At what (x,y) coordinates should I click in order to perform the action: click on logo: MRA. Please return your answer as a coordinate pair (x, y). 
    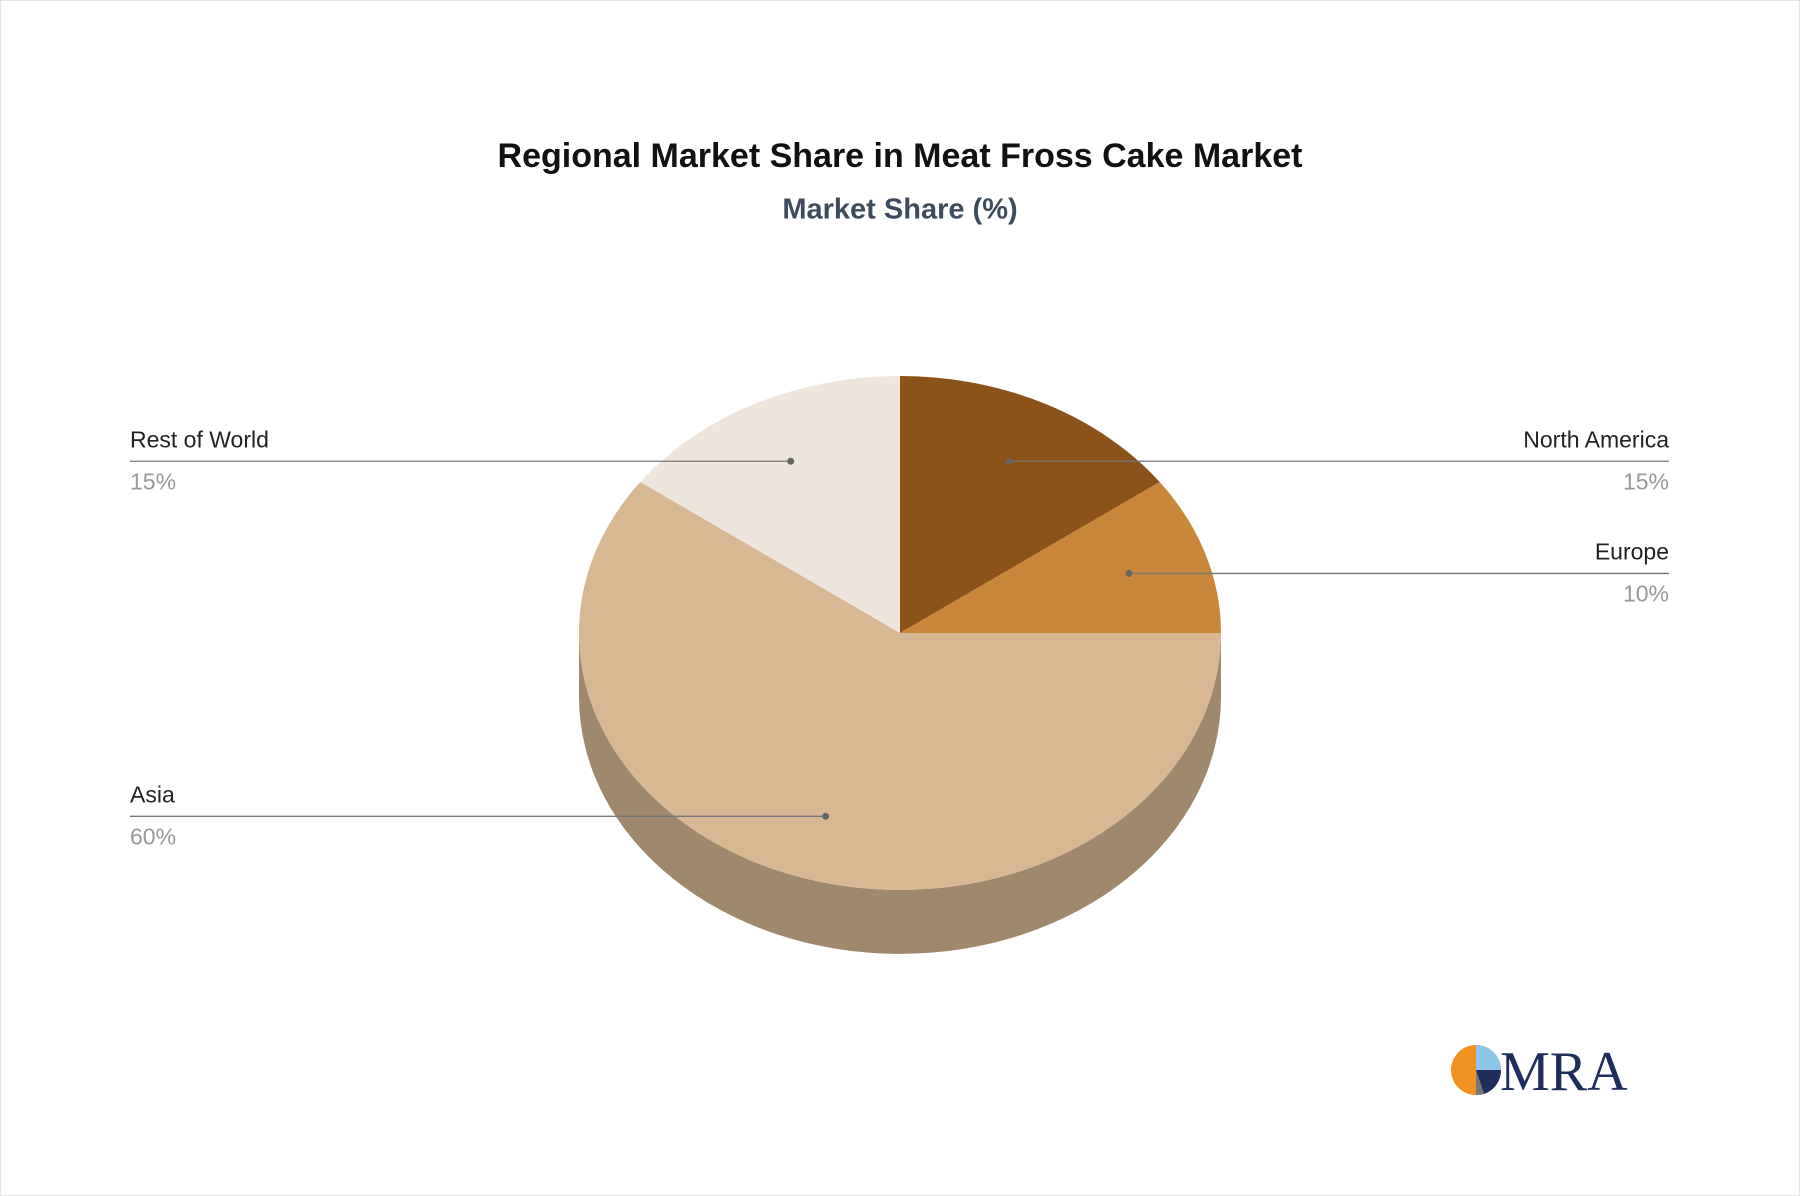
    Looking at the image, I should click on (1539, 1072).